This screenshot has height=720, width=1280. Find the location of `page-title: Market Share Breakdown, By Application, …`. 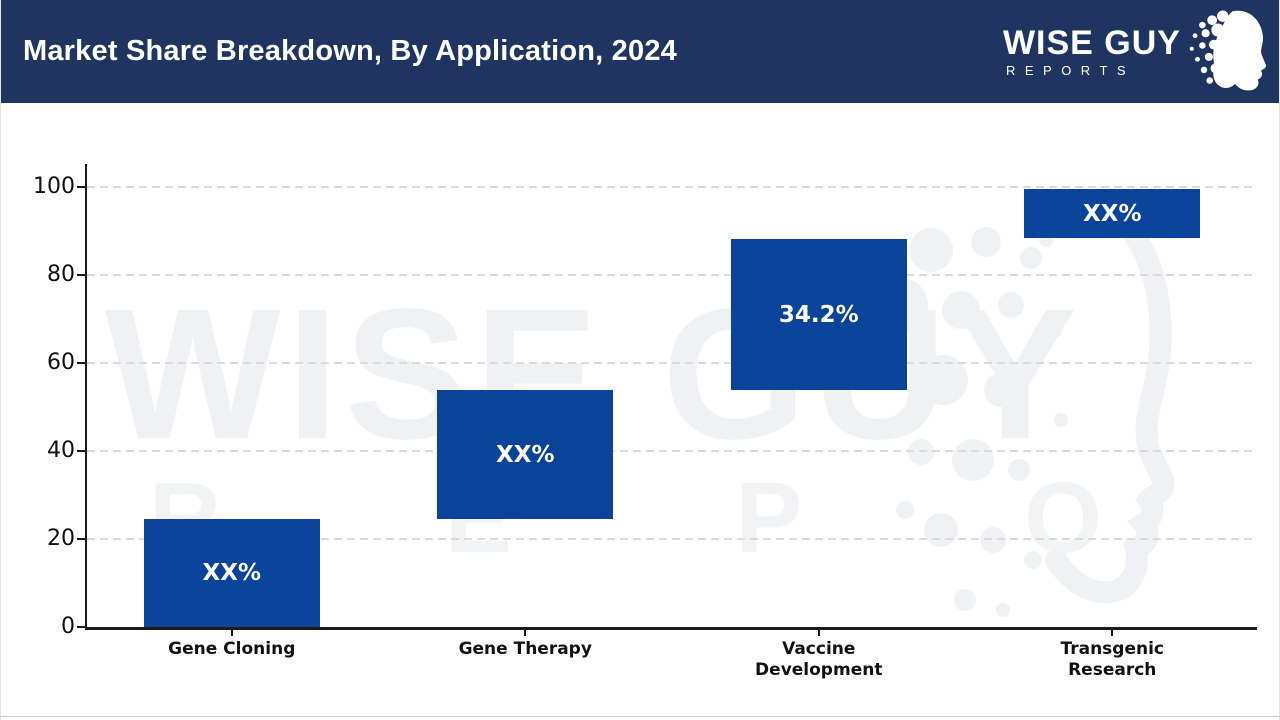

page-title: Market Share Breakdown, By Application, … is located at coordinates (350, 51).